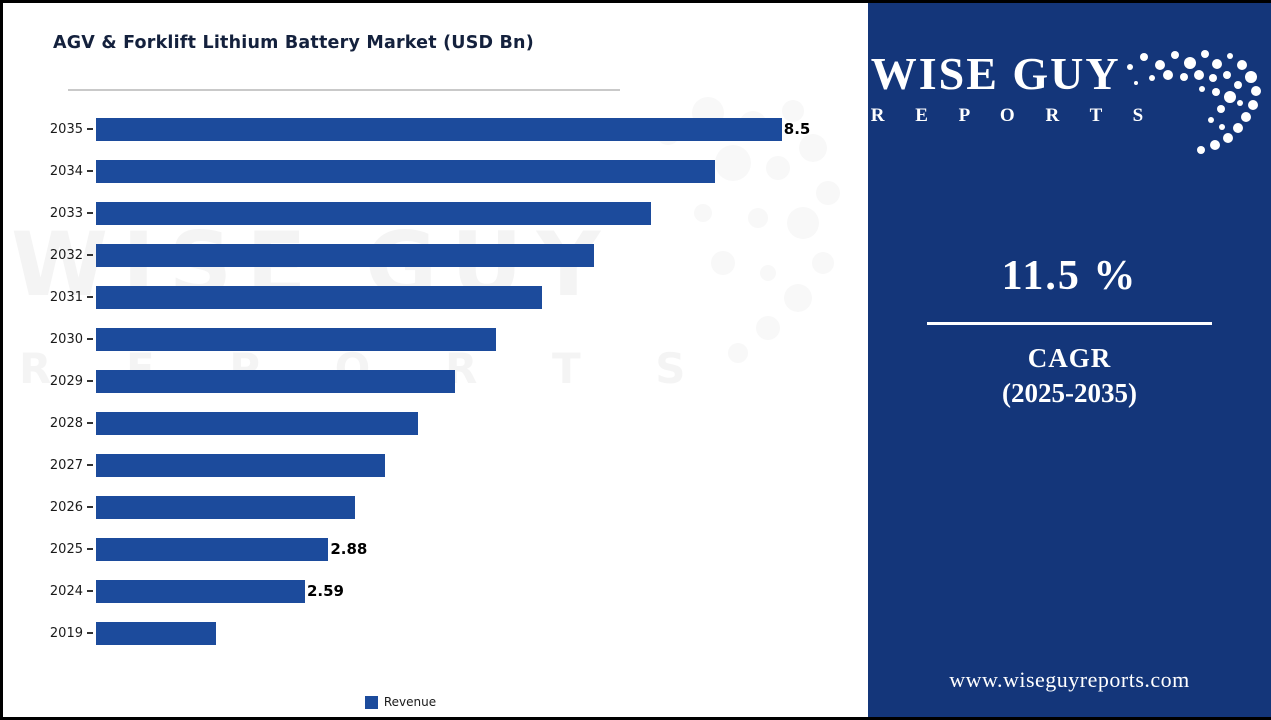 This screenshot has width=1271, height=720. I want to click on bar-row: 2026, so click(446, 507).